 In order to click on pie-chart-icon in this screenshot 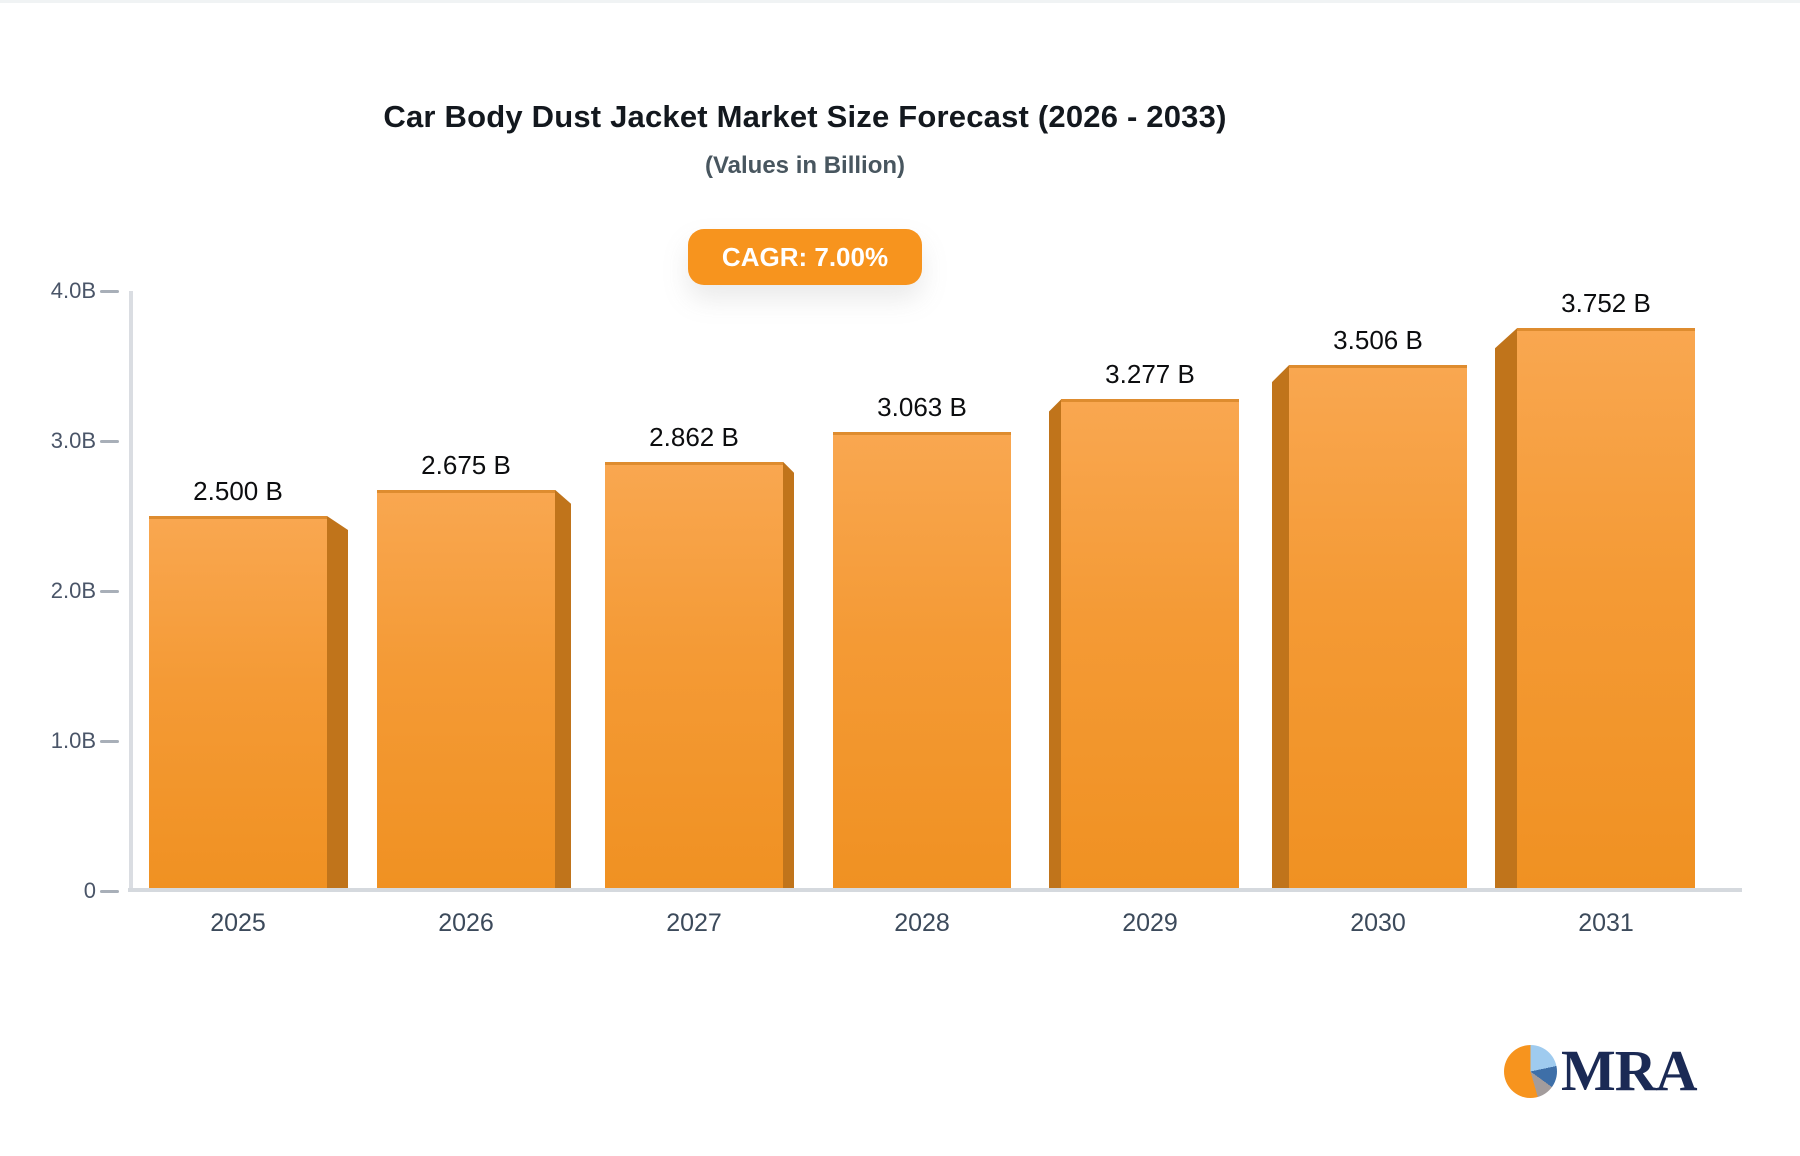, I will do `click(1530, 1071)`.